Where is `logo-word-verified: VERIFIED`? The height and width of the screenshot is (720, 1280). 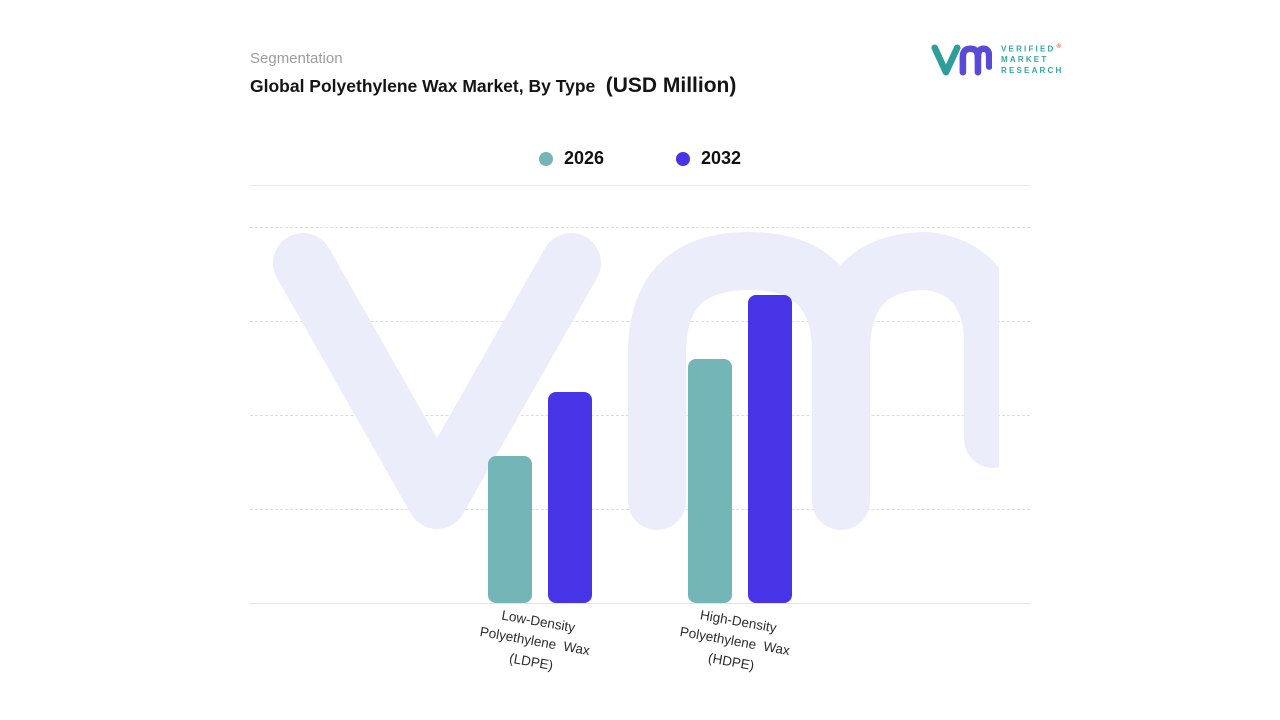 logo-word-verified: VERIFIED is located at coordinates (1028, 49).